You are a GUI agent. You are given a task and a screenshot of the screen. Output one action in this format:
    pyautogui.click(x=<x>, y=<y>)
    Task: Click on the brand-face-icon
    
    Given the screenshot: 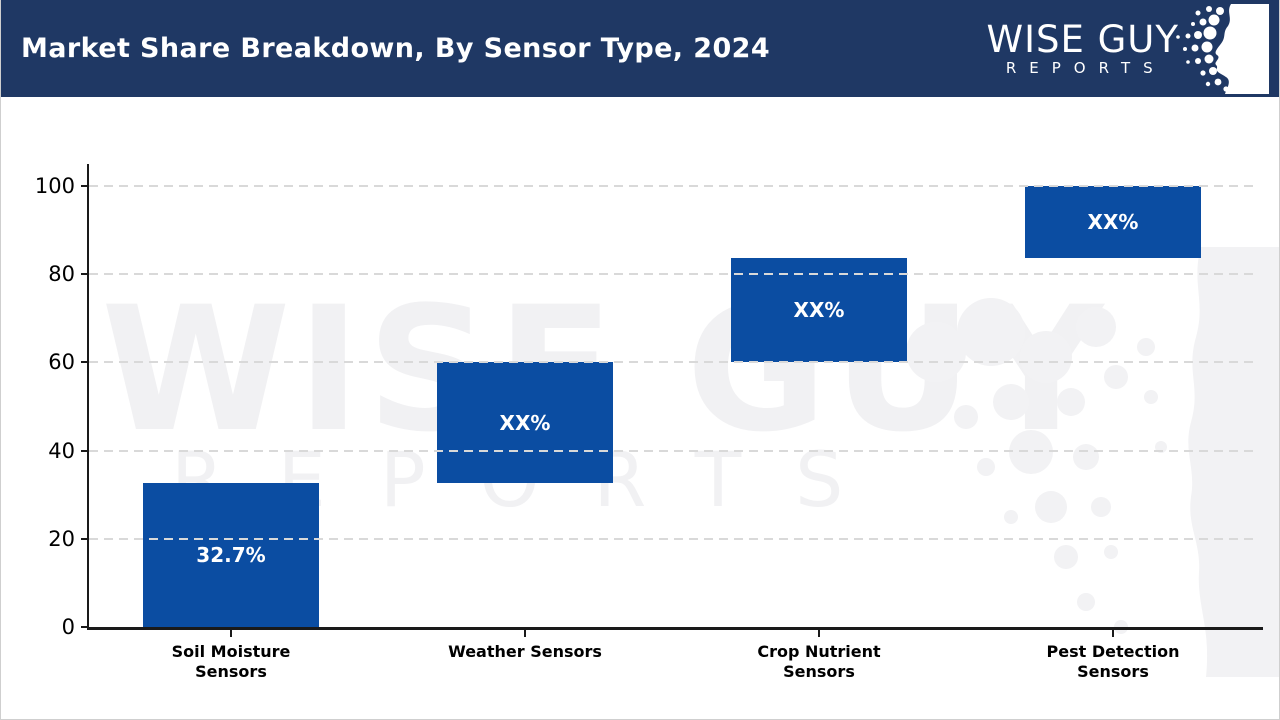 What is the action you would take?
    pyautogui.click(x=1222, y=48)
    